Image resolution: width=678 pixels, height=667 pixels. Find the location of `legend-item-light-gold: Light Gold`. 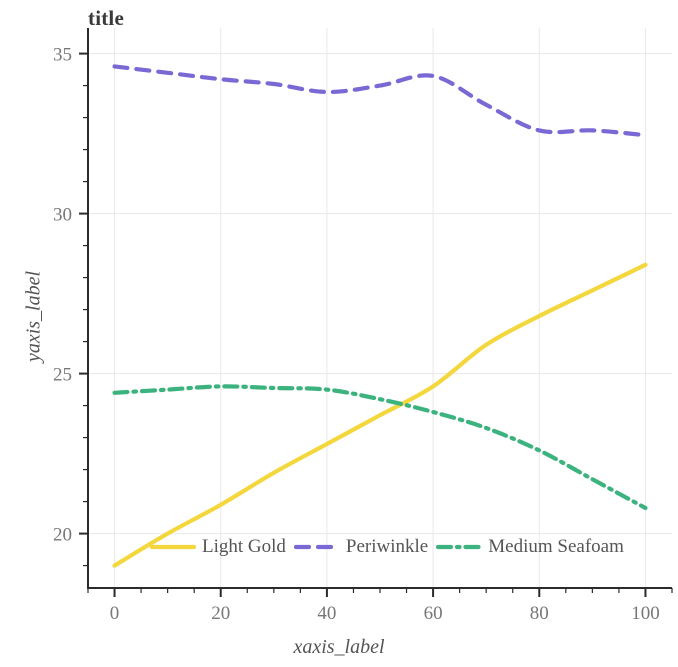

legend-item-light-gold: Light Gold is located at coordinates (222, 547).